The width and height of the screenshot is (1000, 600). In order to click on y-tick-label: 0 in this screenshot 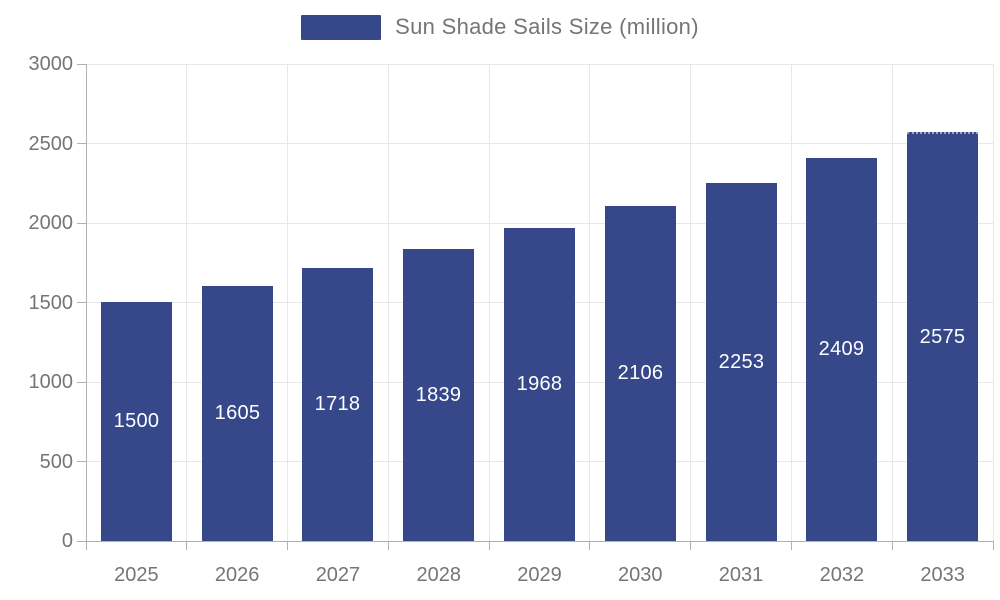, I will do `click(67, 541)`.